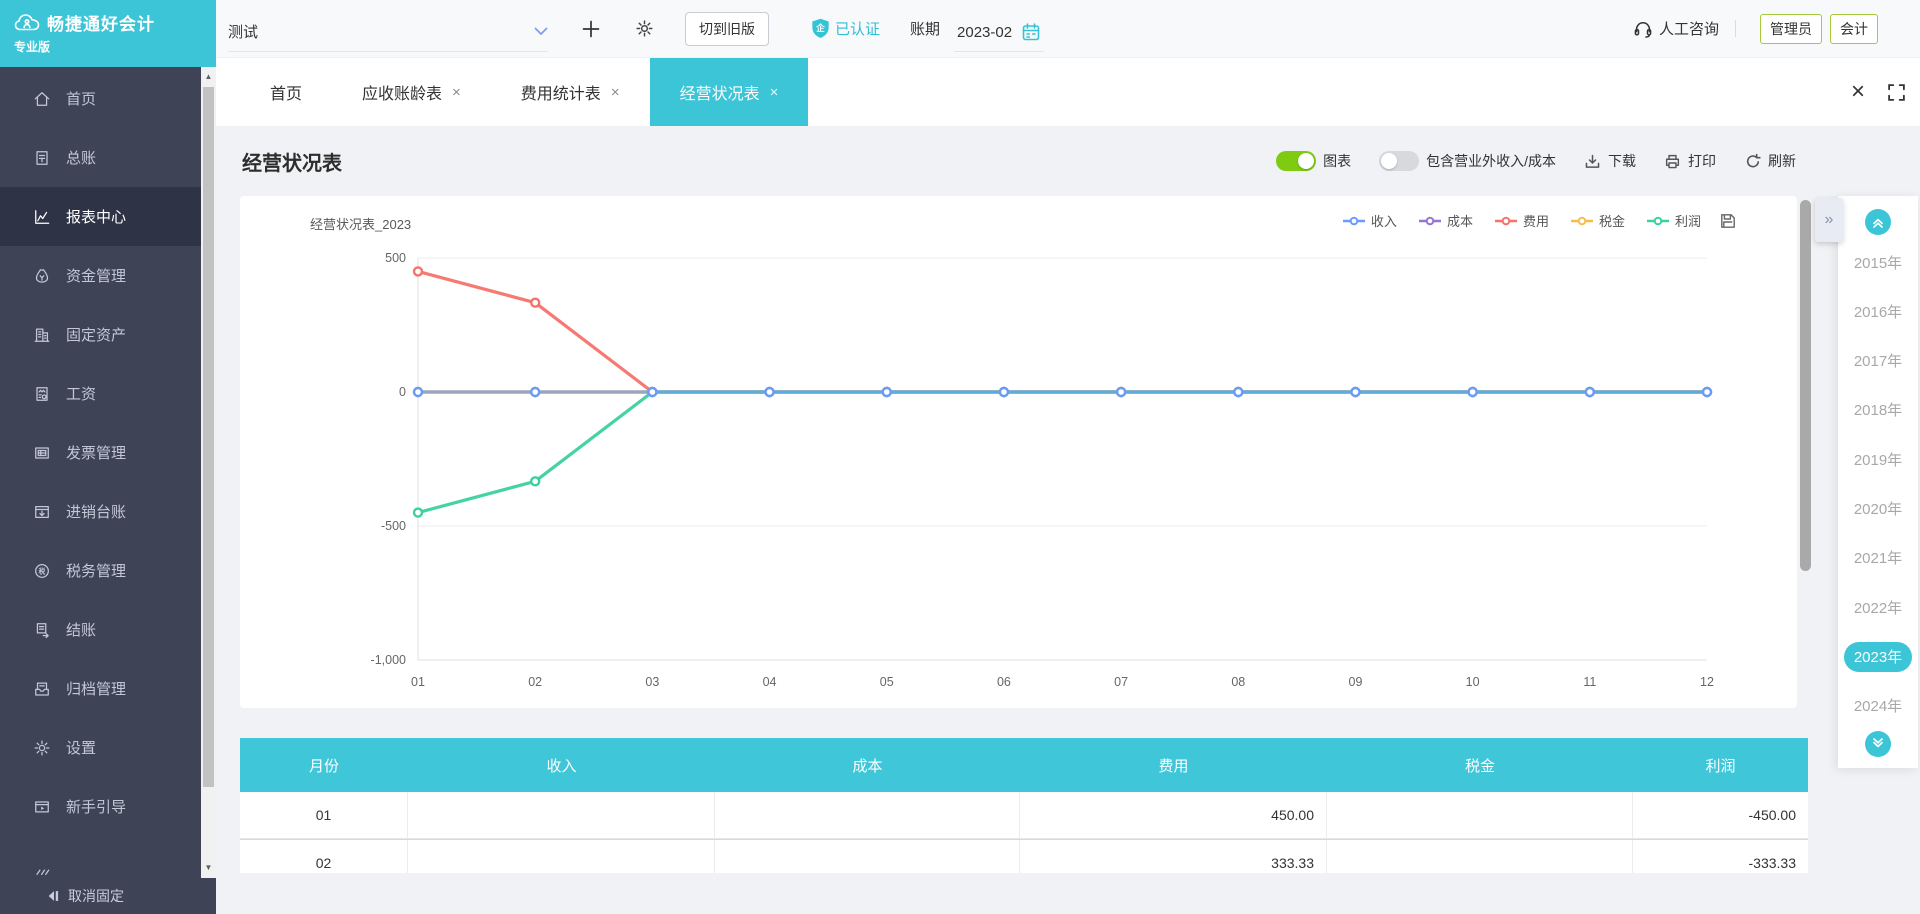  What do you see at coordinates (208, 437) in the screenshot?
I see `sidebar-scrollbar-thumb` at bounding box center [208, 437].